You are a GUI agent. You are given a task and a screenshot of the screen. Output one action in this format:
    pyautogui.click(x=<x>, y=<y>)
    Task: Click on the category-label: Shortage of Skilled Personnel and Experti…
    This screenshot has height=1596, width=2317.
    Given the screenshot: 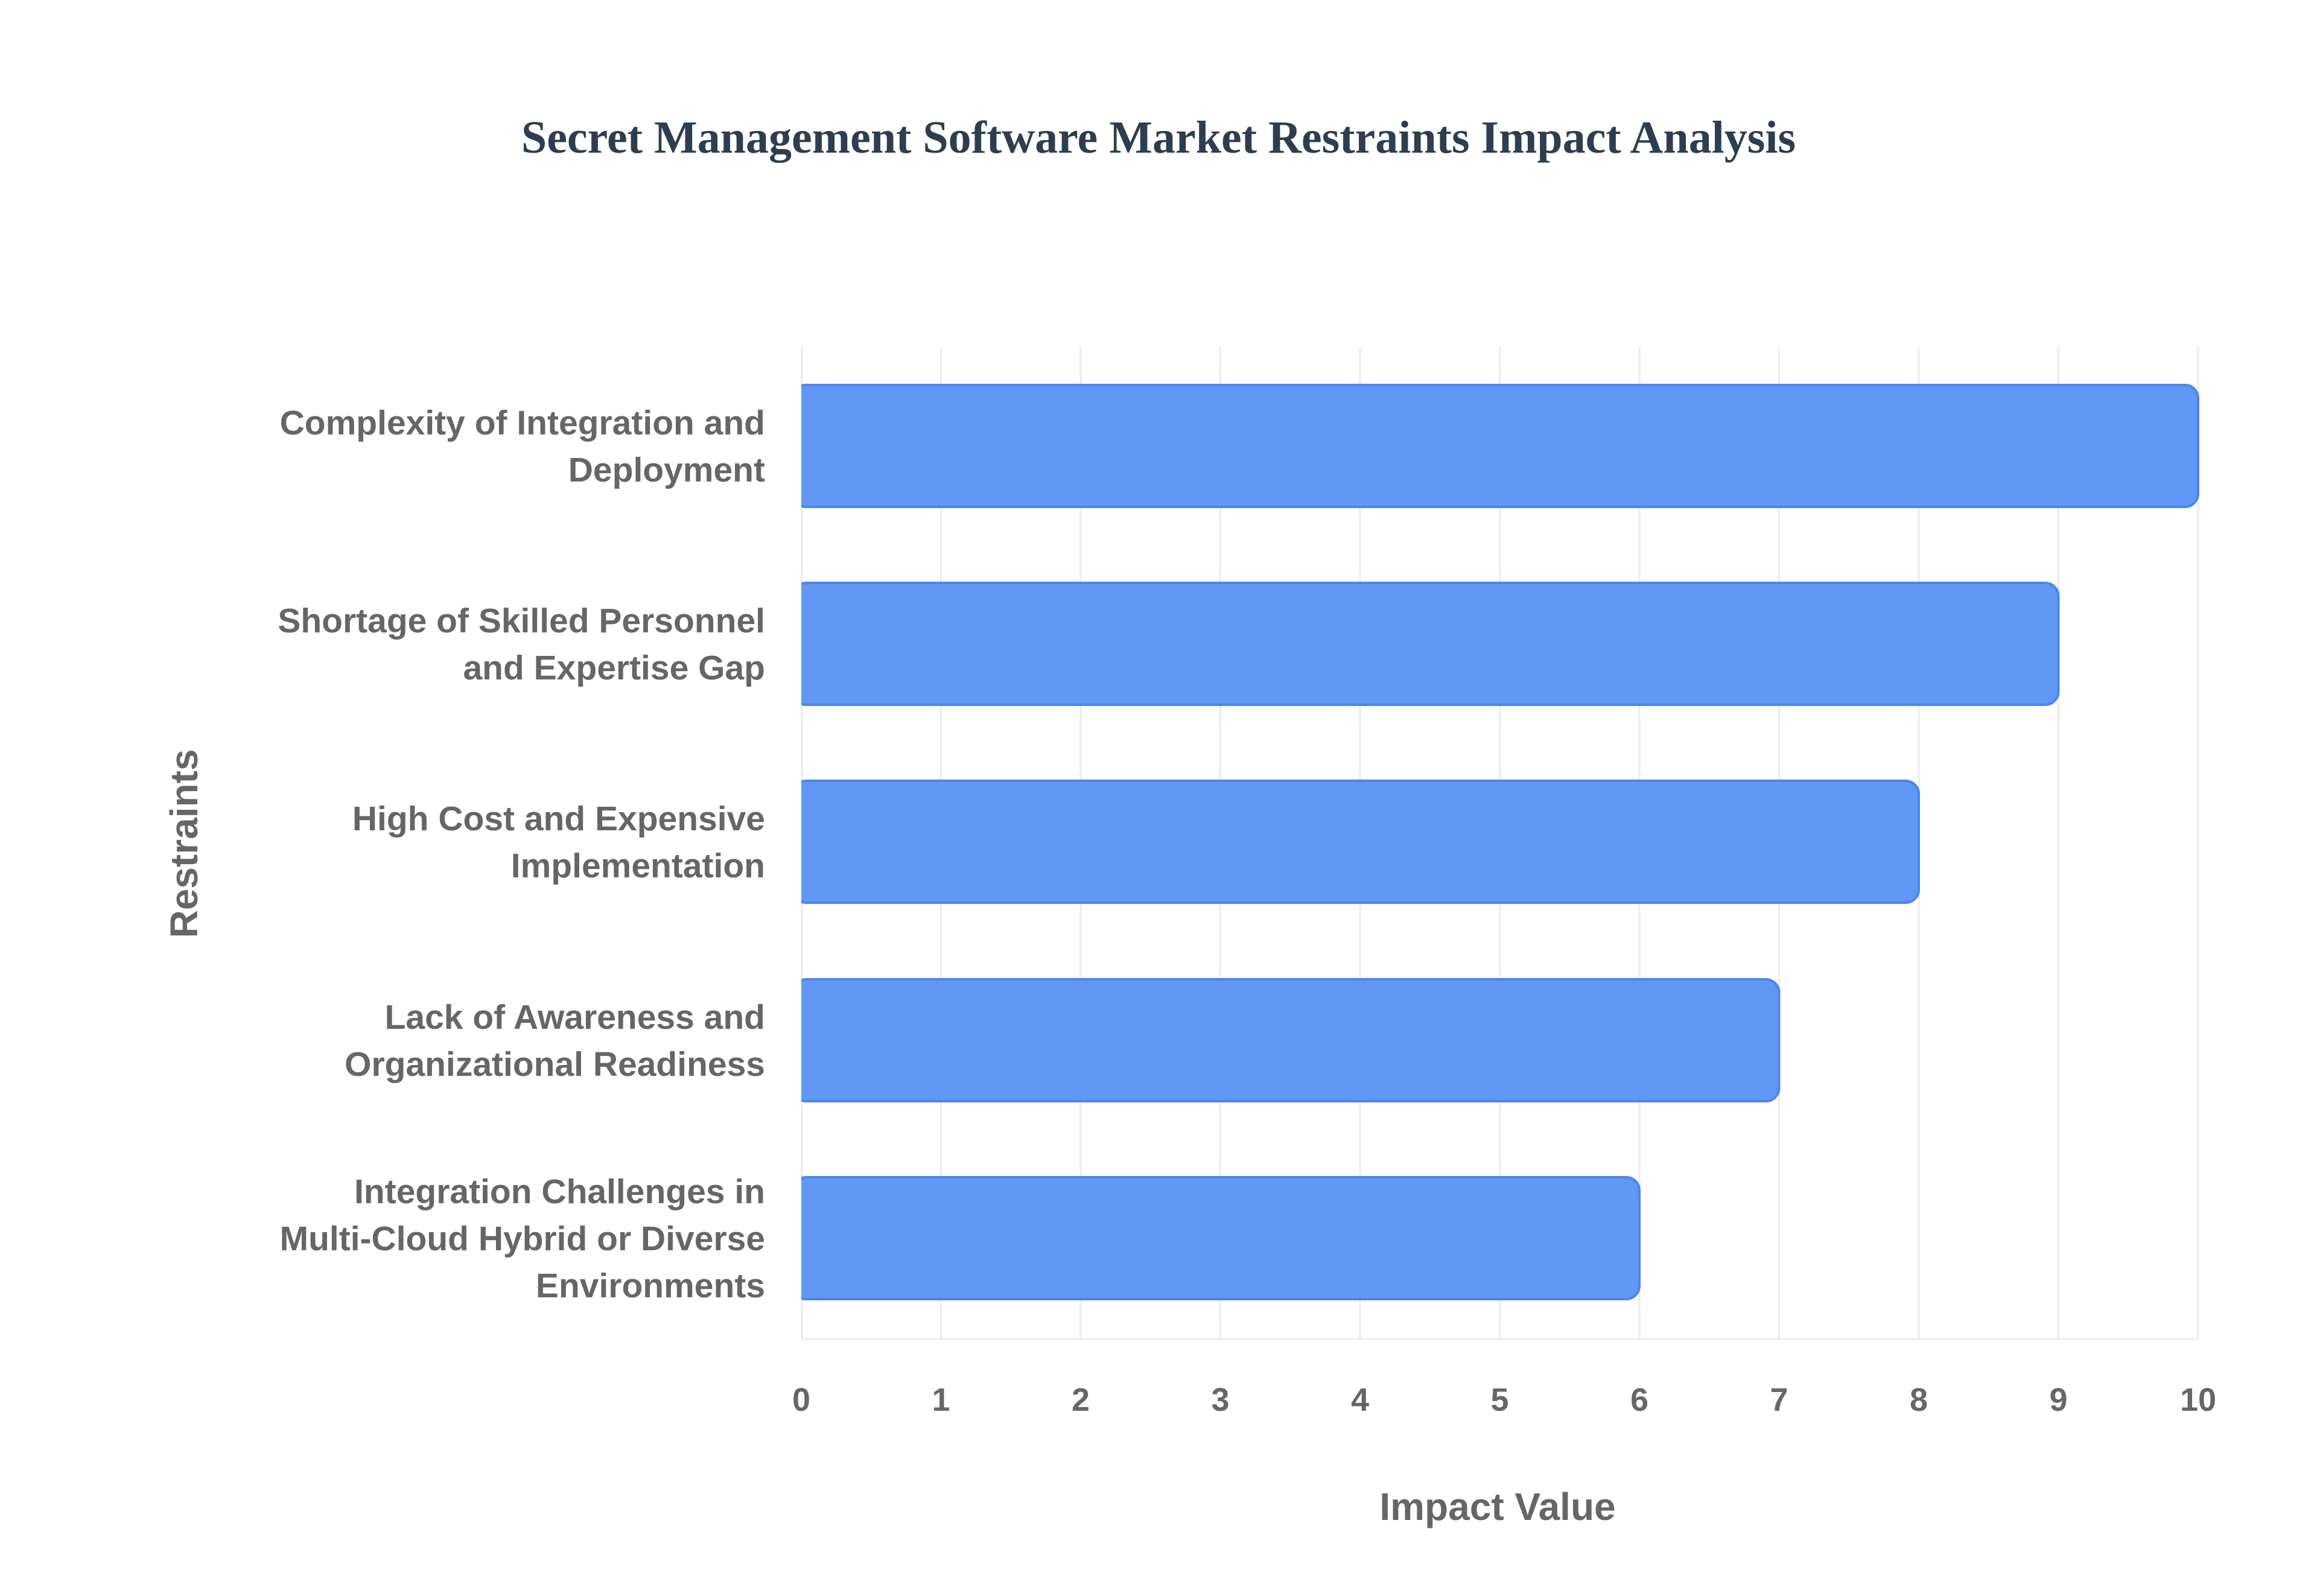 What is the action you would take?
    pyautogui.click(x=521, y=645)
    